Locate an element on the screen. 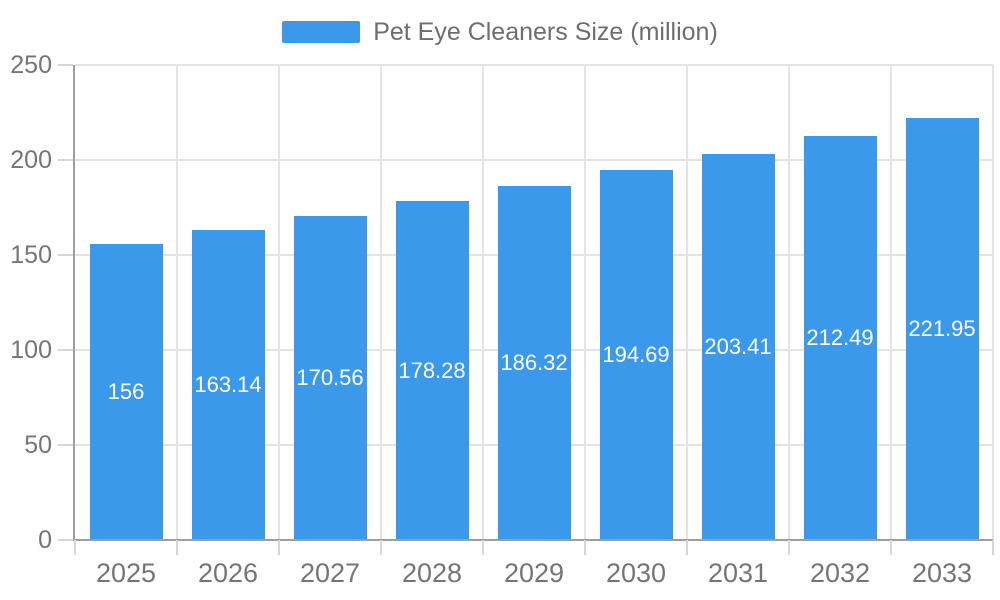 This screenshot has height=600, width=1000. bar-value-label: 186.32 is located at coordinates (534, 362).